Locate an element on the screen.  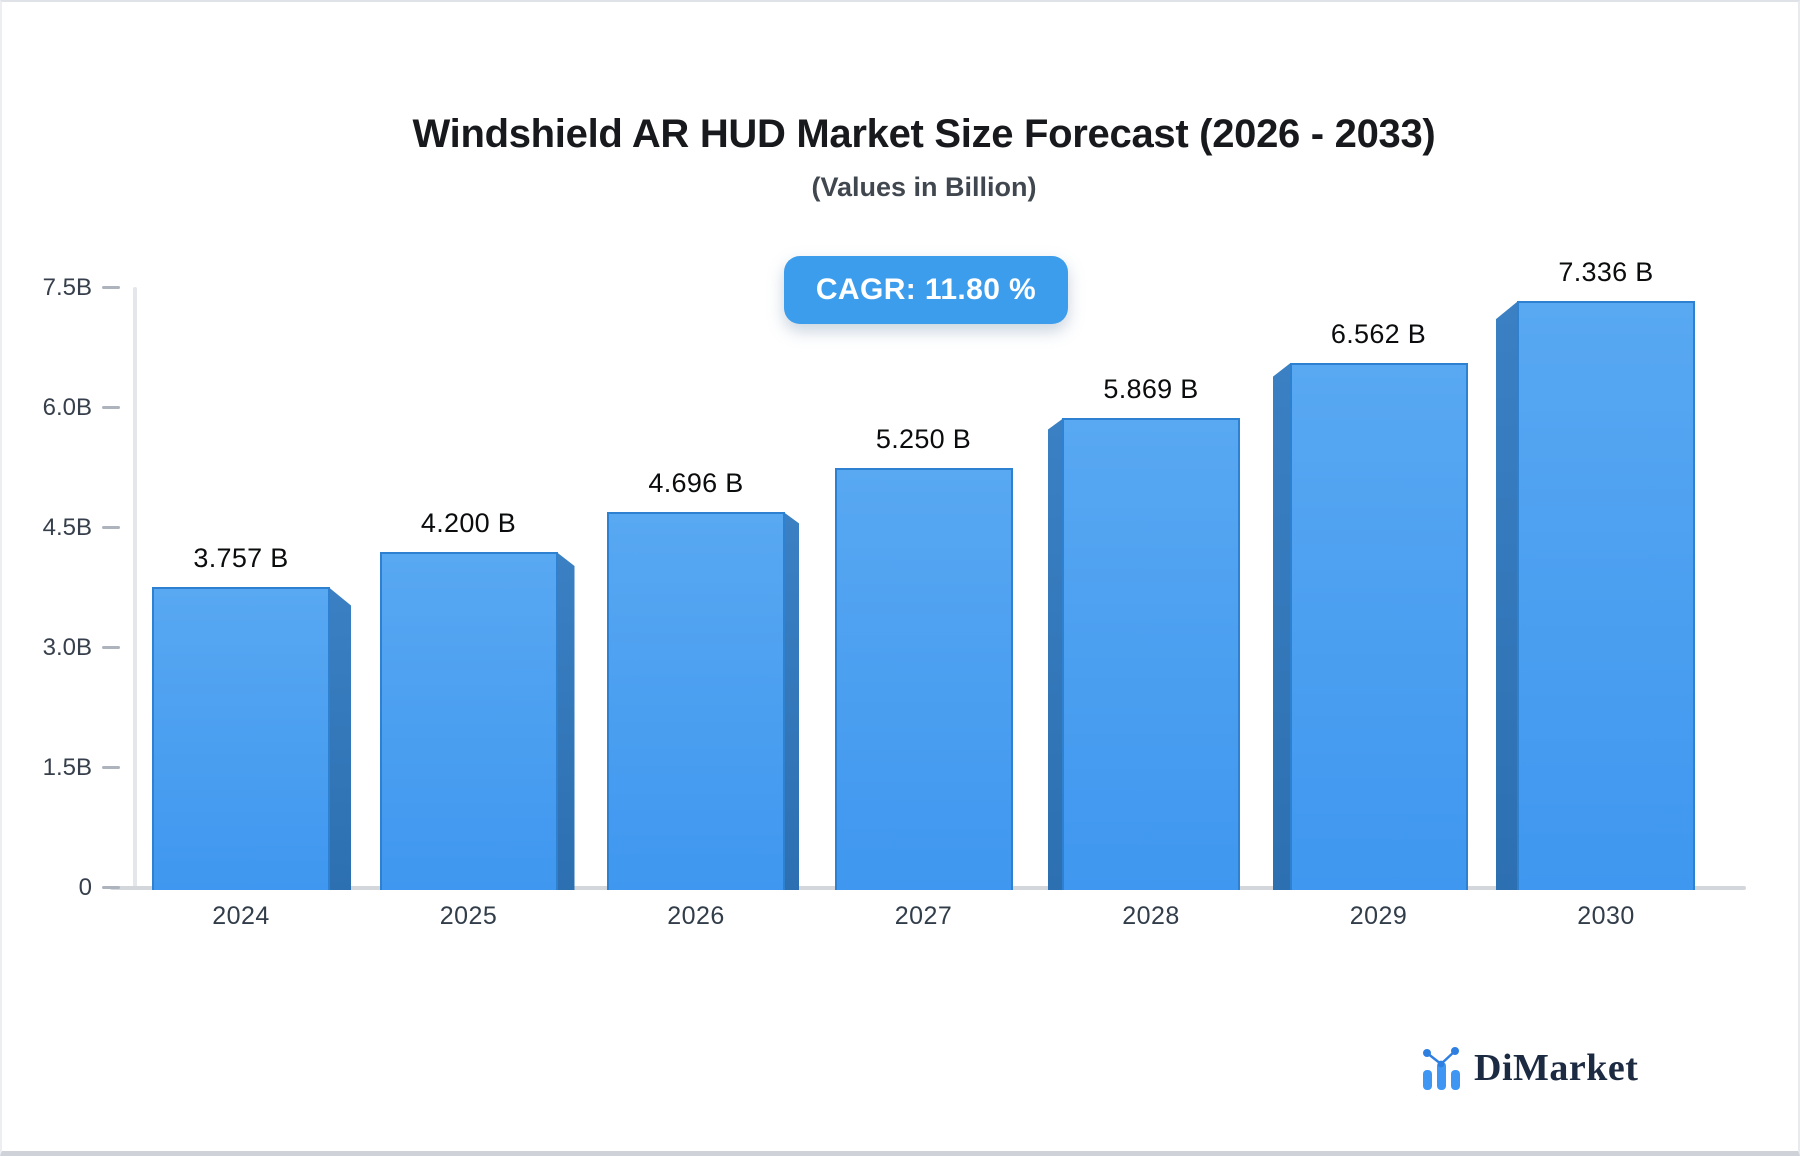
y-tick-label: 4.5B is located at coordinates (67, 527).